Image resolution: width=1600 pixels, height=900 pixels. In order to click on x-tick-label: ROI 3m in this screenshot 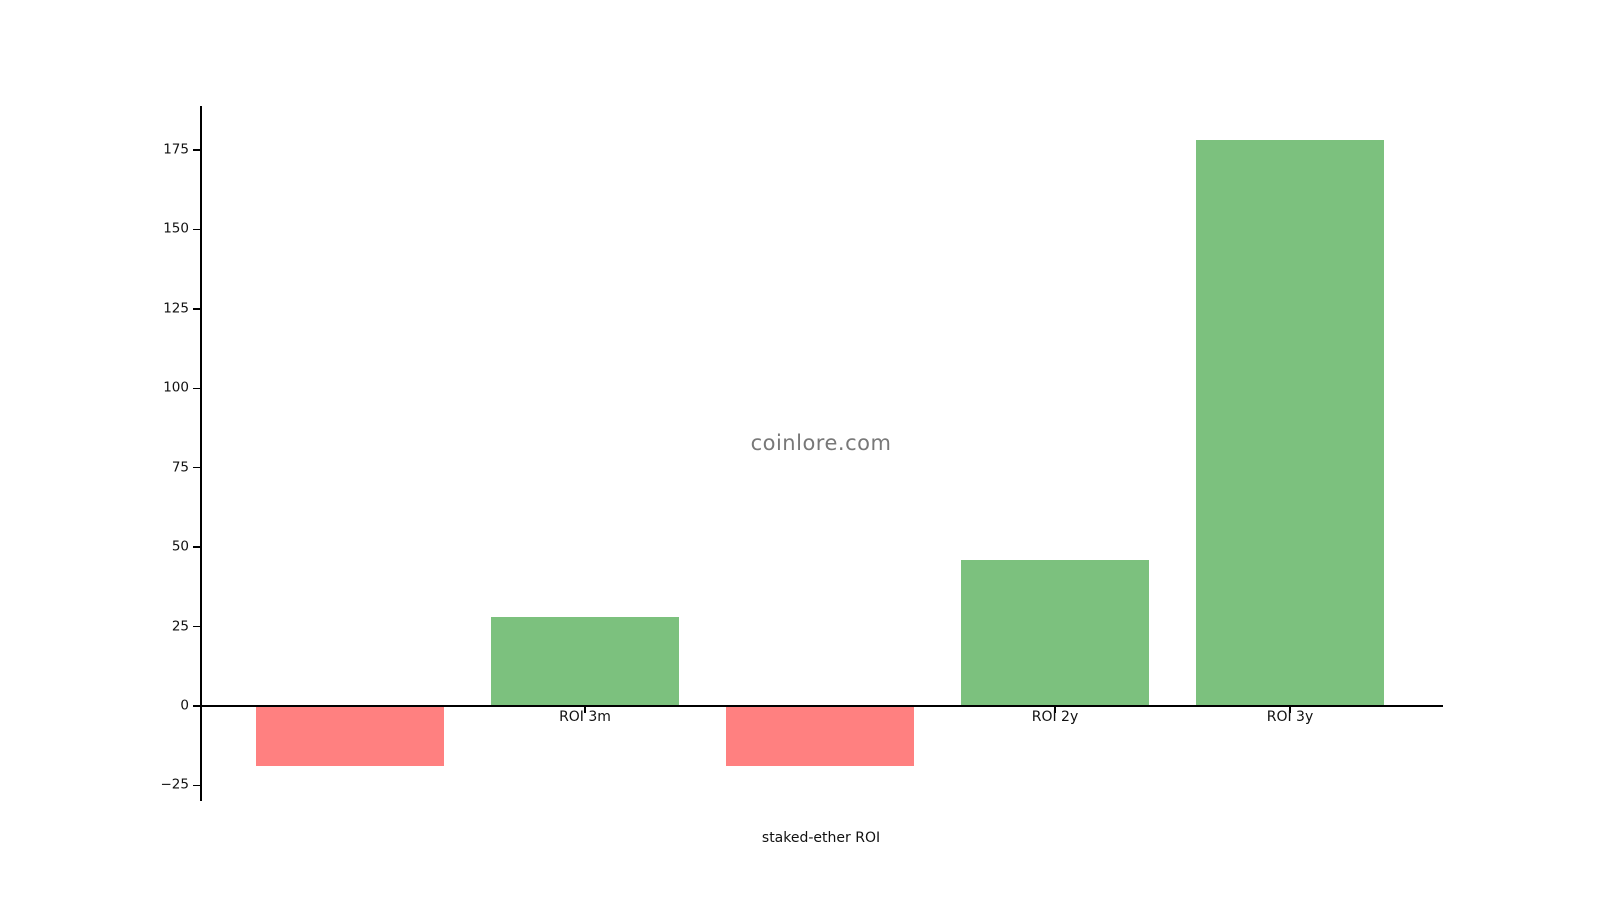, I will do `click(585, 717)`.